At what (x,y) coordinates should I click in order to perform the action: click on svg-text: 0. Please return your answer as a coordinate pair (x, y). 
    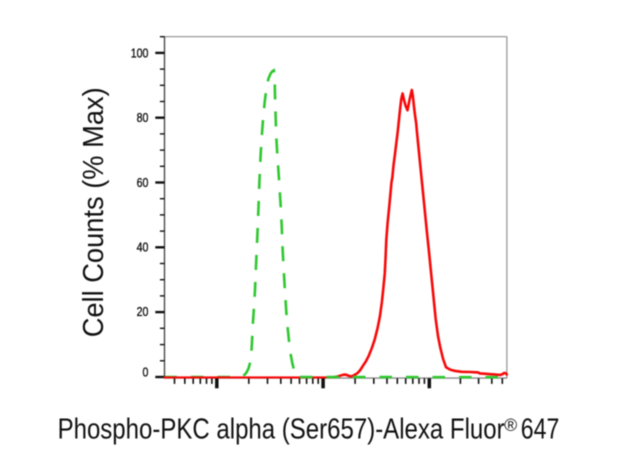
    Looking at the image, I should click on (146, 372).